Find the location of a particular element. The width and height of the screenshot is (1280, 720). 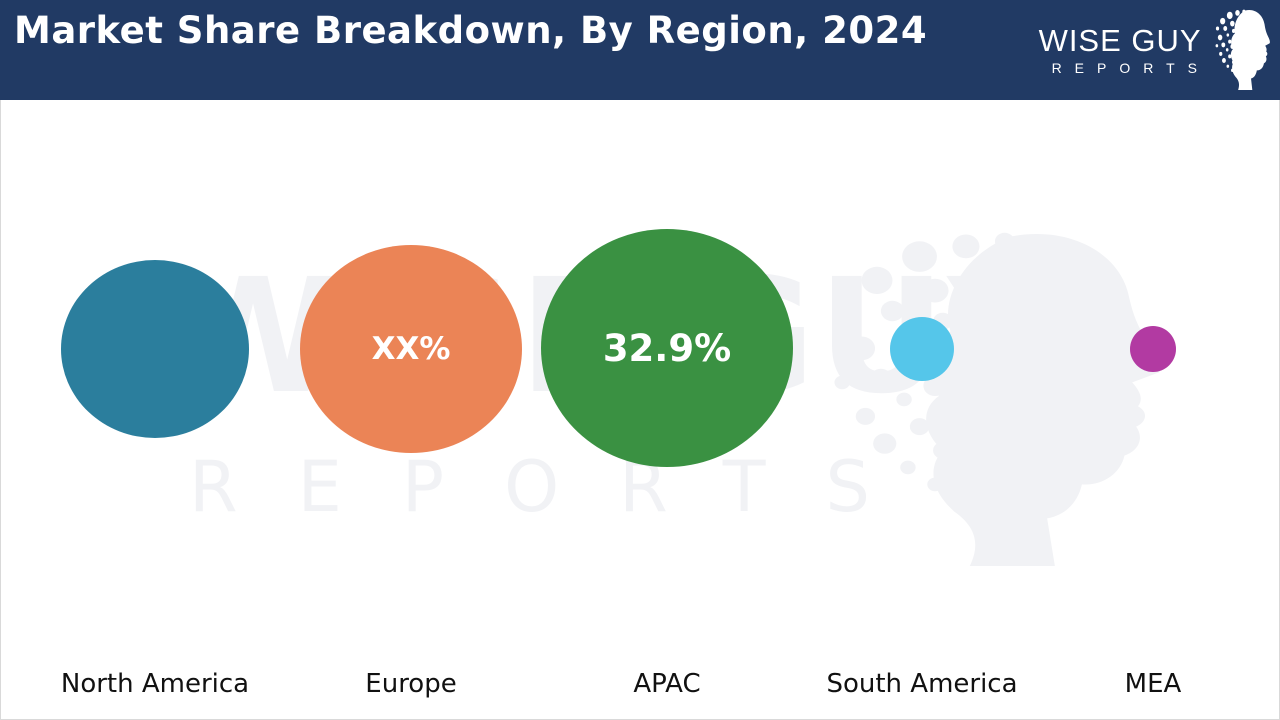

watermark-head-icon is located at coordinates (997, 399).